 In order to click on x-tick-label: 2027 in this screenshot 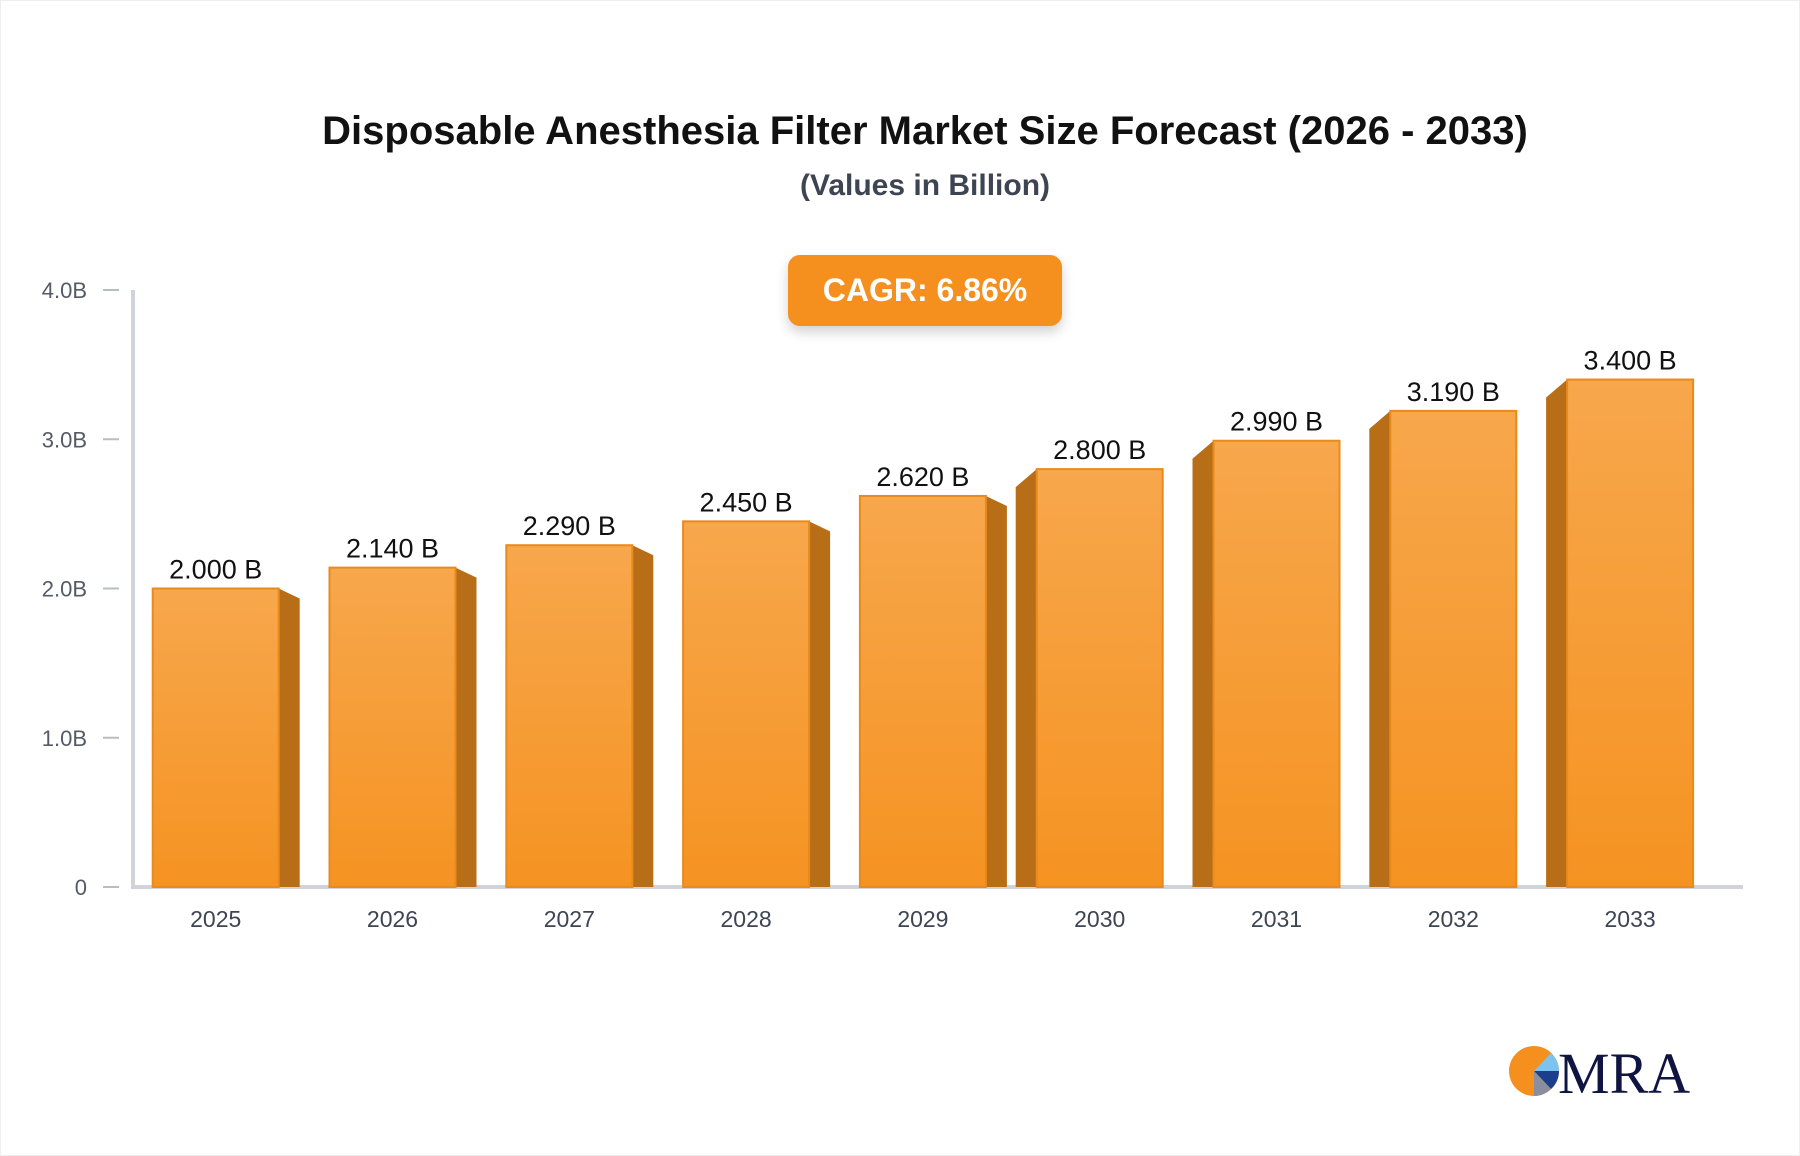, I will do `click(569, 919)`.